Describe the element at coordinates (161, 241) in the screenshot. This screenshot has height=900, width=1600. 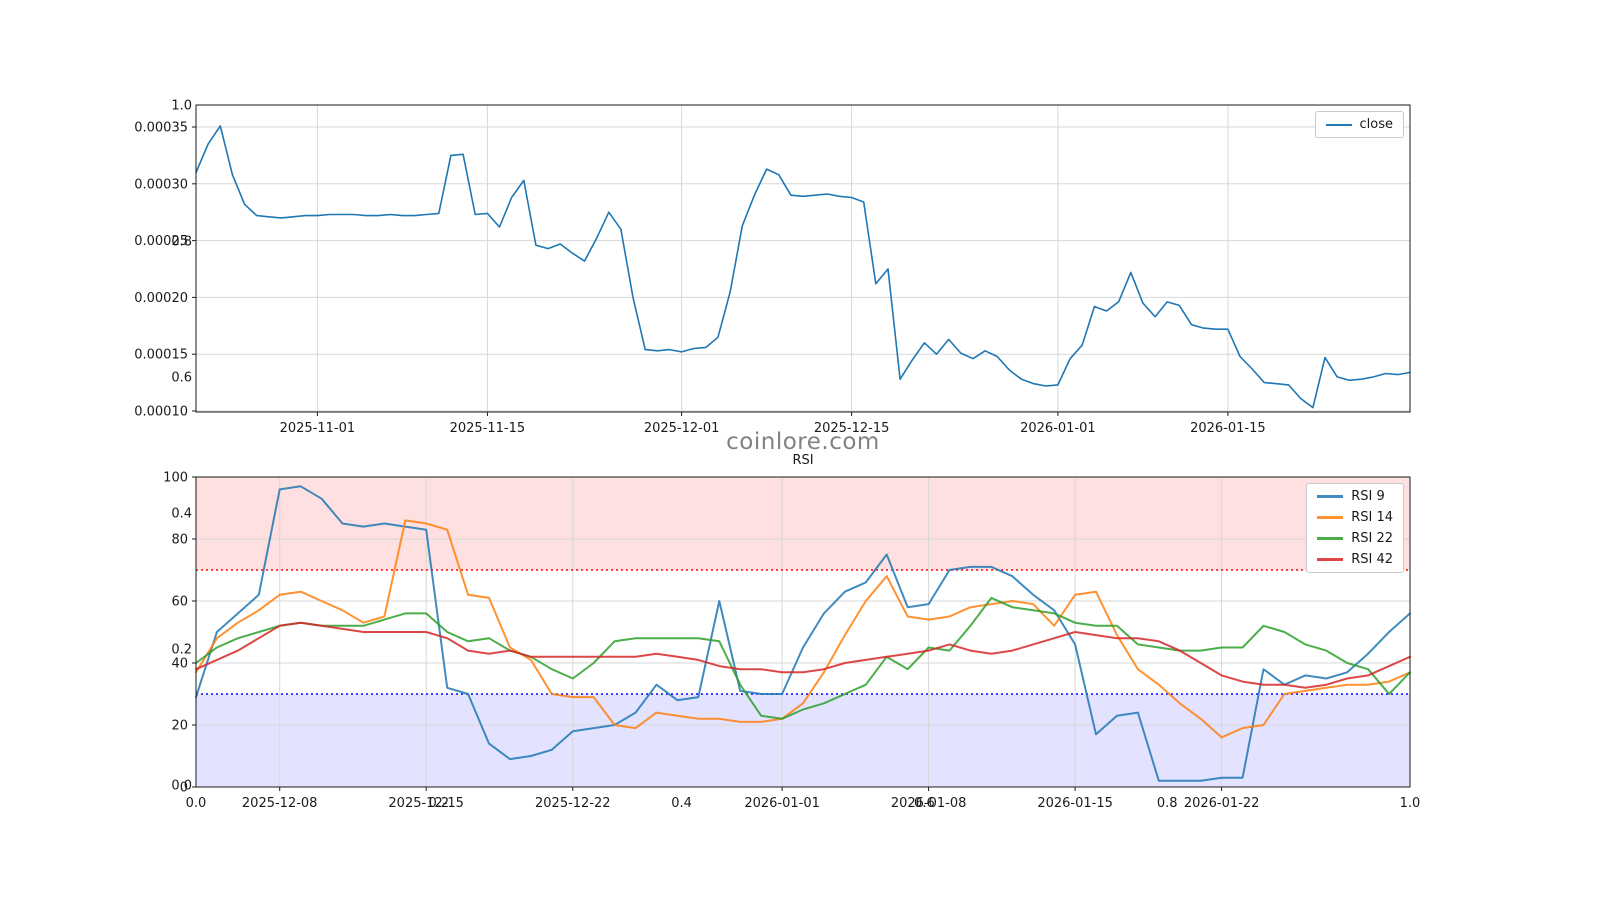
I see `y-tick-label: 0.00025` at that location.